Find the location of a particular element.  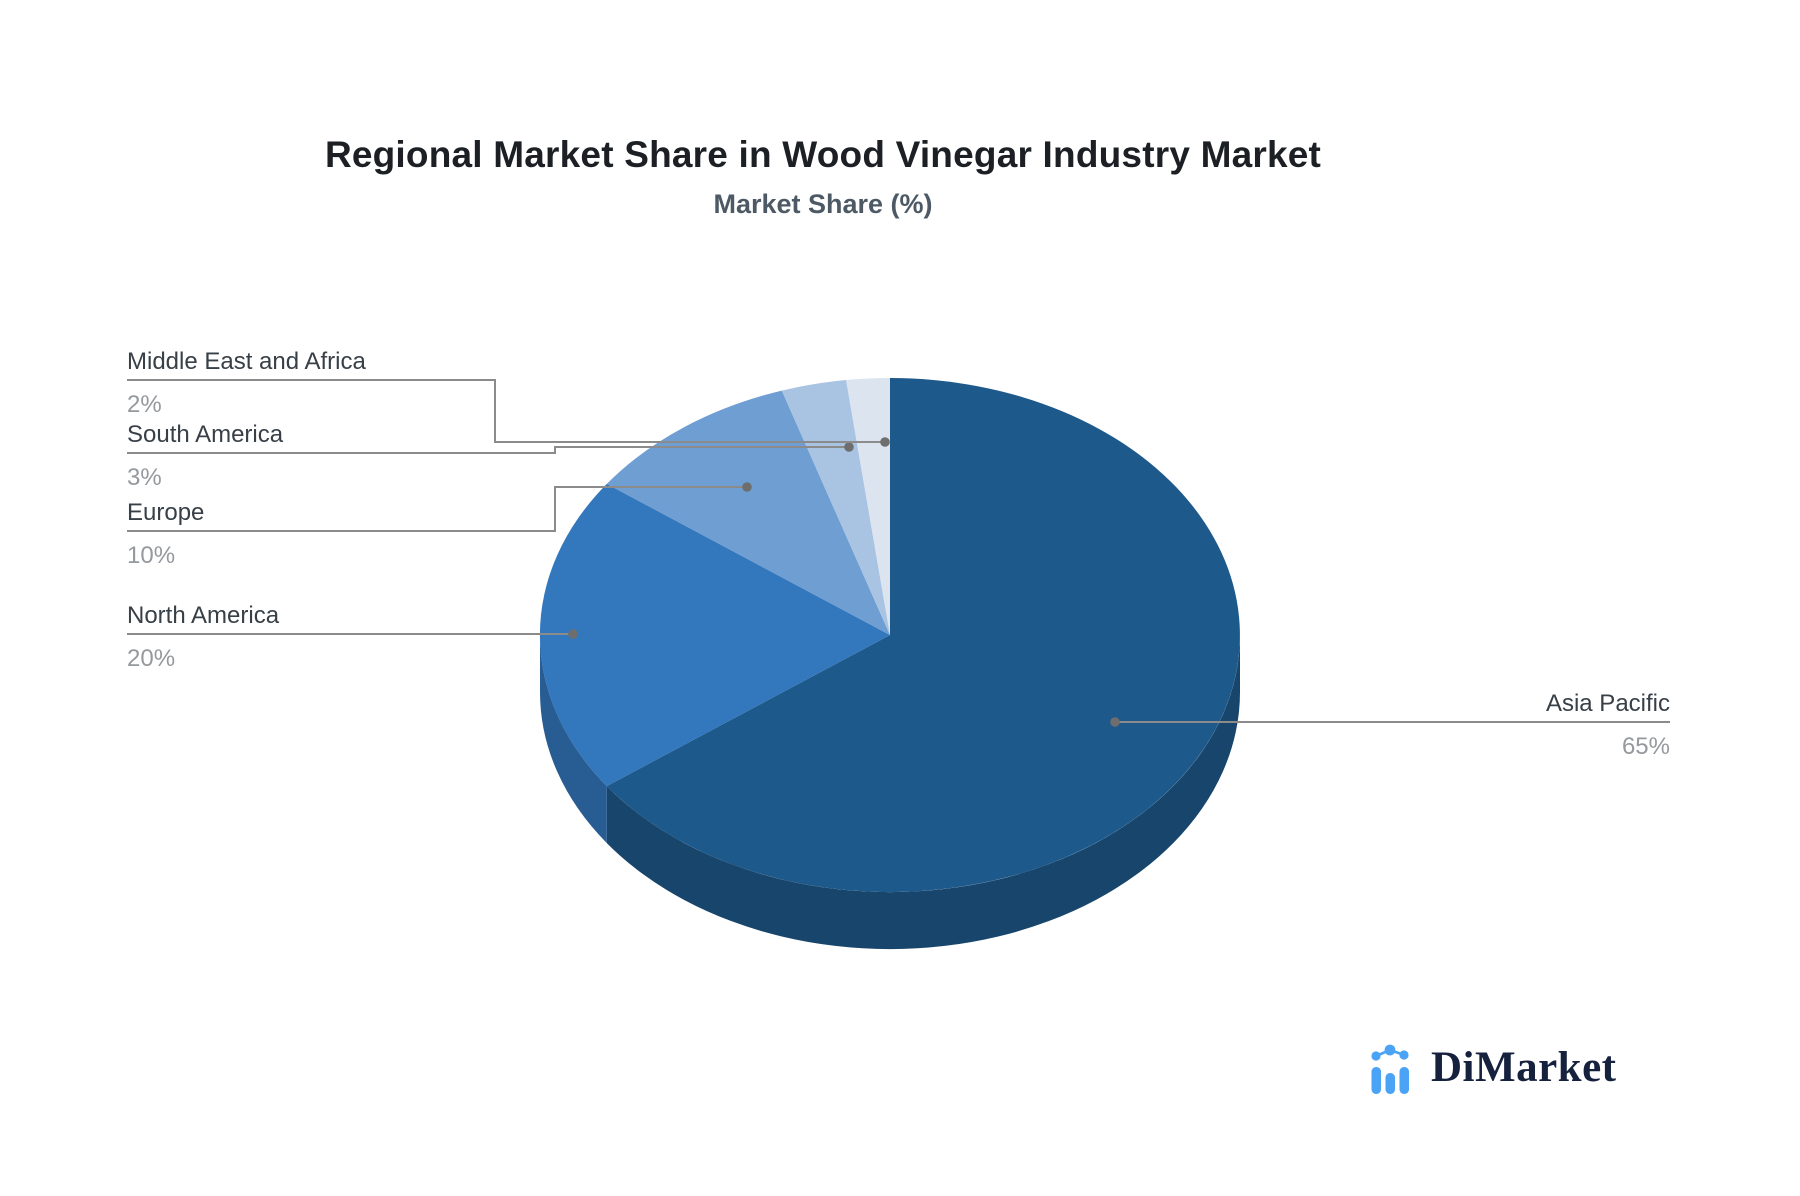

dimarket-logo: DiMarket is located at coordinates (1489, 1066).